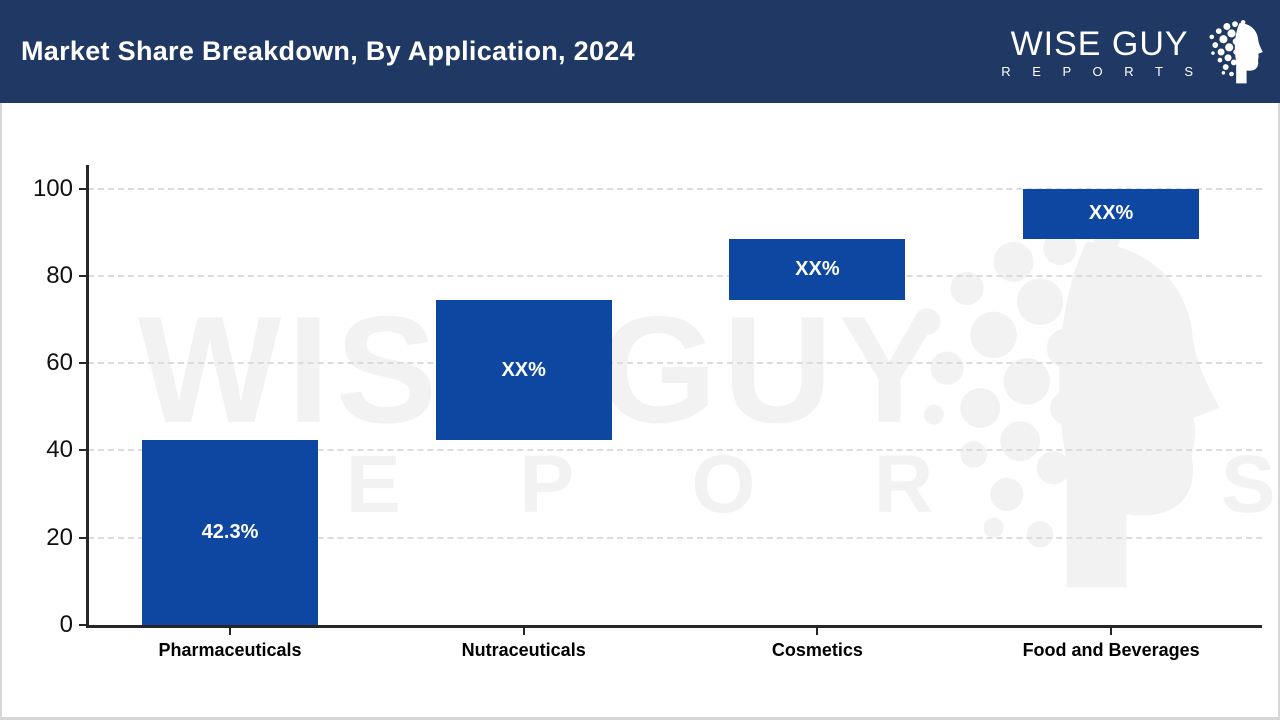 The width and height of the screenshot is (1280, 720). What do you see at coordinates (1111, 650) in the screenshot?
I see `x-axis-label-food-and-beverages: Food and Beverages` at bounding box center [1111, 650].